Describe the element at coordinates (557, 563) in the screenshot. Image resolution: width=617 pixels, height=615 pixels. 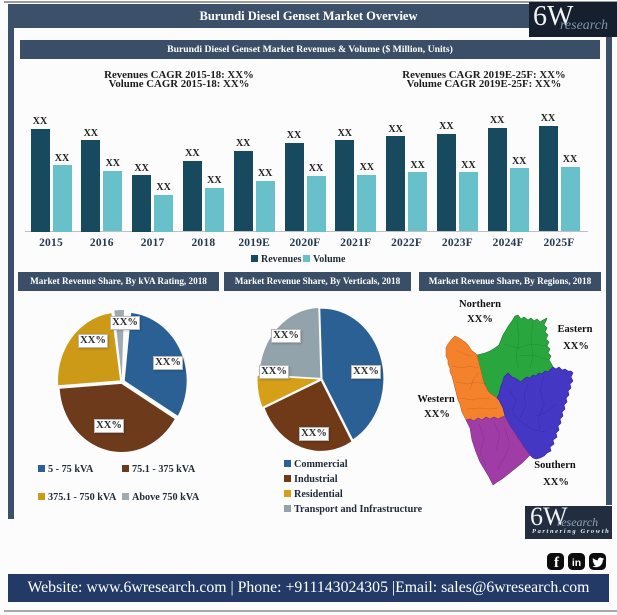
I see `svg-text: f` at that location.